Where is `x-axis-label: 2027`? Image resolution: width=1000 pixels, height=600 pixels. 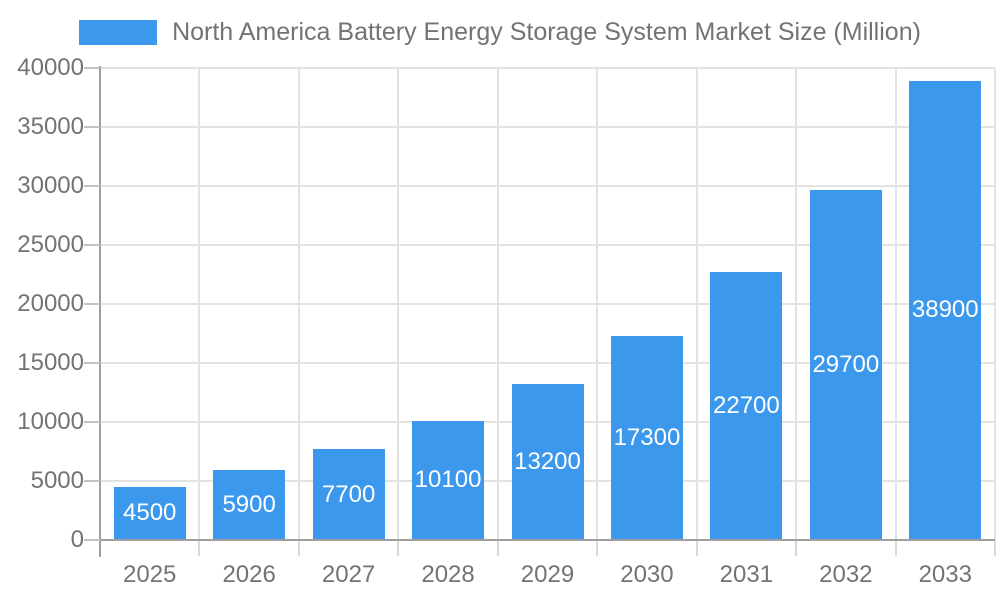
x-axis-label: 2027 is located at coordinates (348, 574).